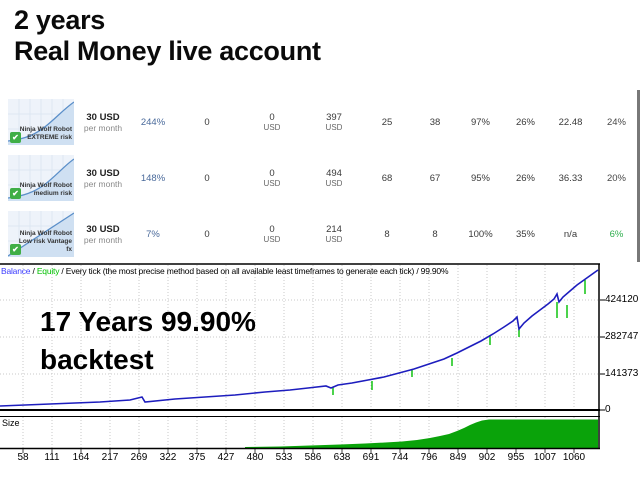 The height and width of the screenshot is (480, 640). What do you see at coordinates (313, 457) in the screenshot?
I see `x-axis-label: 586` at bounding box center [313, 457].